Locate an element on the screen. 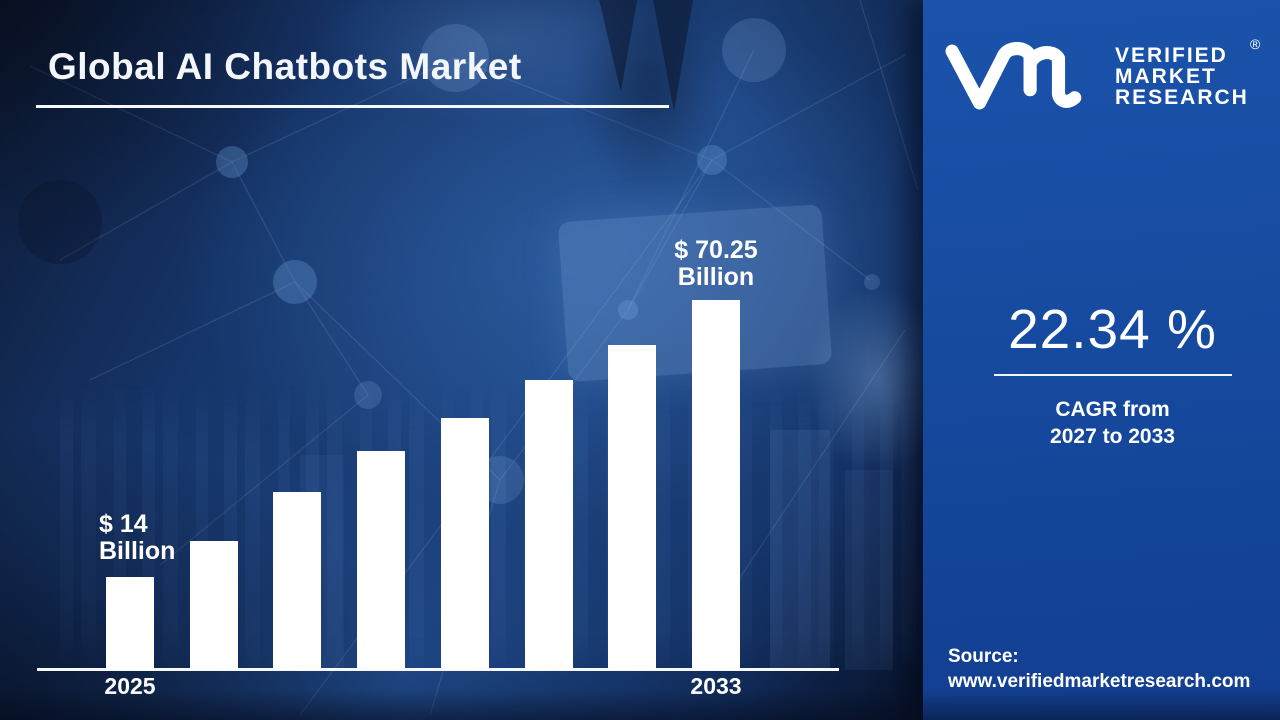 This screenshot has width=1280, height=720. x-axis-line is located at coordinates (438, 669).